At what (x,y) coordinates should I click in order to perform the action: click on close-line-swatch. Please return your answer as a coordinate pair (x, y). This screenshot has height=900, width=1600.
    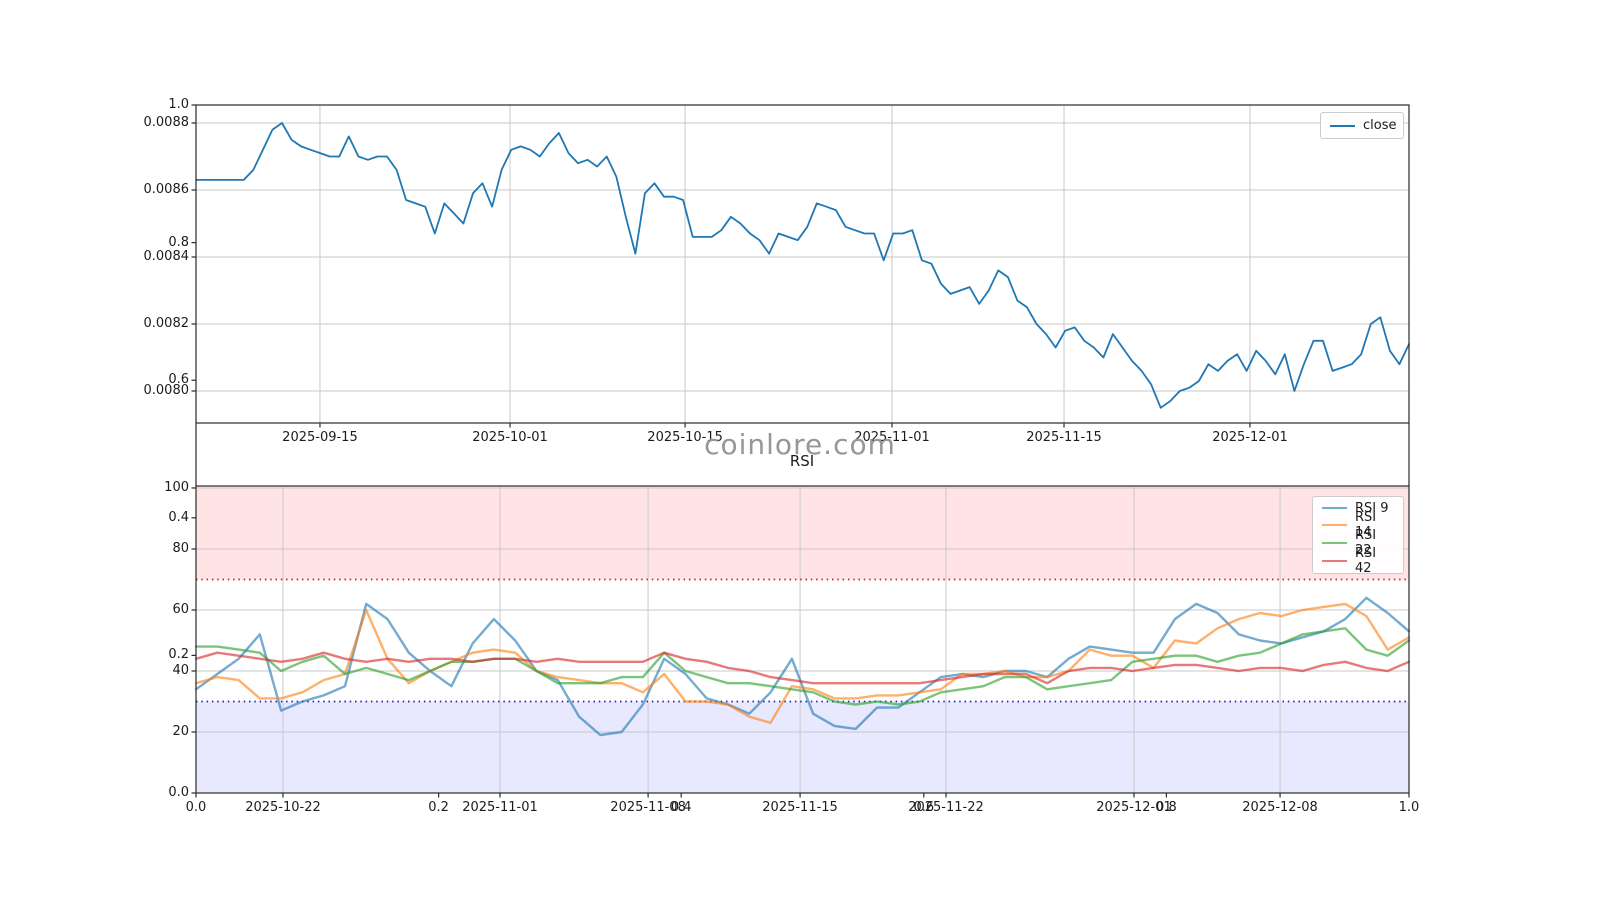
    Looking at the image, I should click on (1342, 125).